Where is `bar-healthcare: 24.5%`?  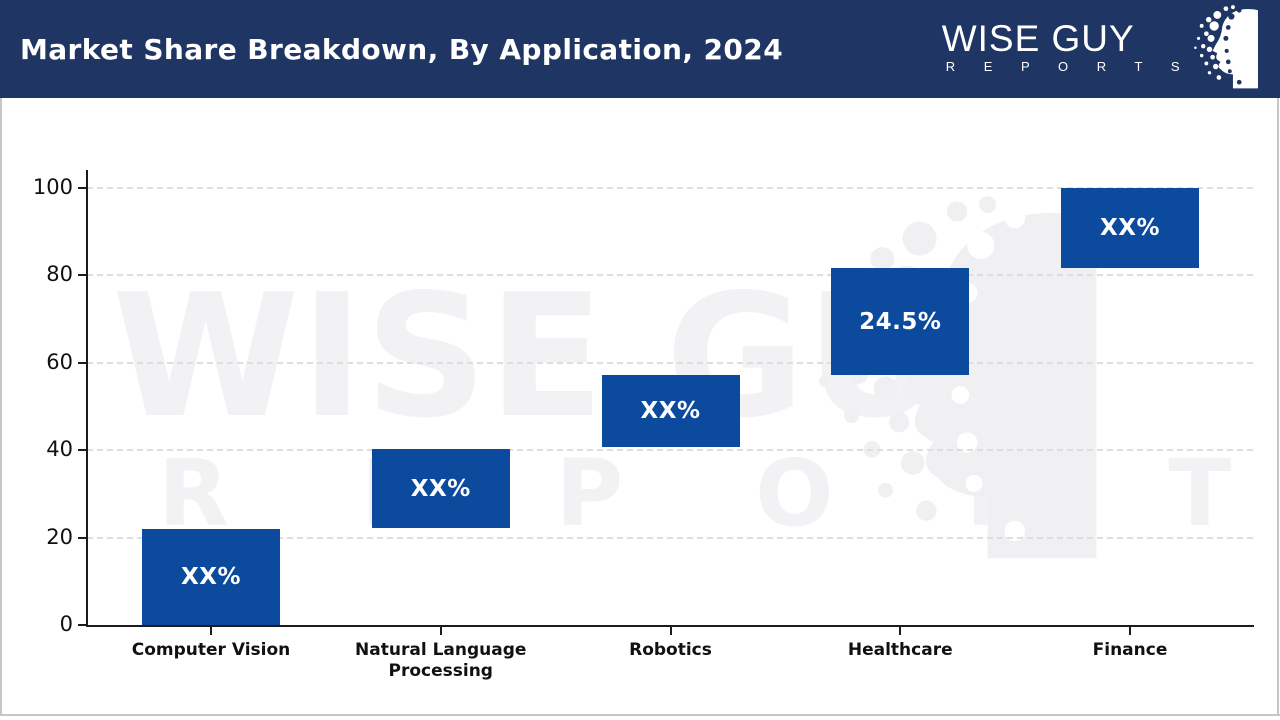 bar-healthcare: 24.5% is located at coordinates (900, 321).